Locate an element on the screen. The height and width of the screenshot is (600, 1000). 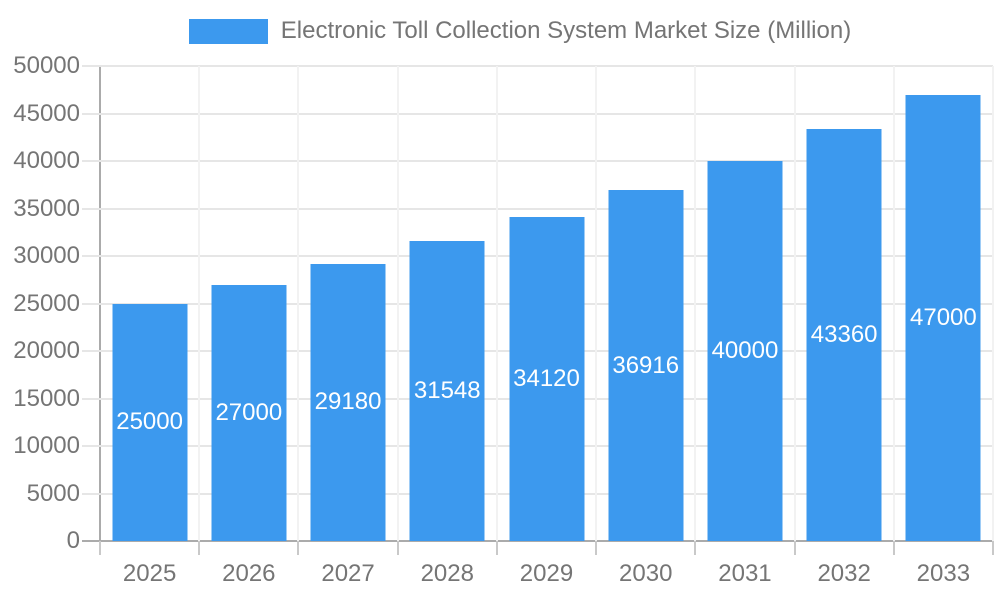
bar: 25000 is located at coordinates (150, 422).